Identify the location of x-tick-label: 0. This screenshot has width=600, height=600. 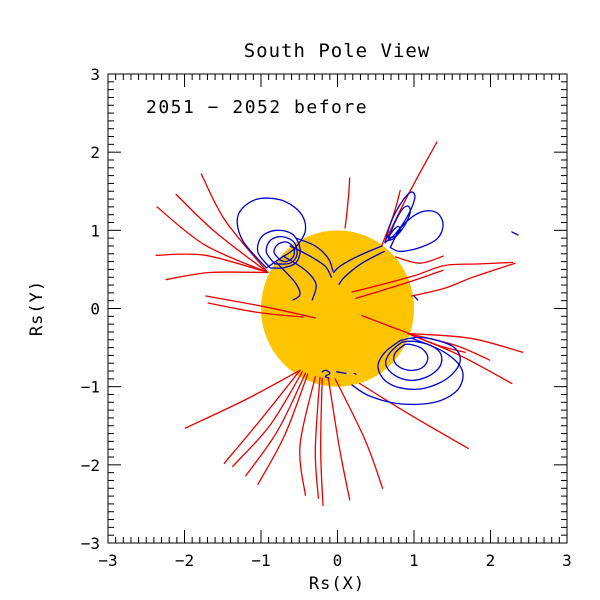
(338, 560).